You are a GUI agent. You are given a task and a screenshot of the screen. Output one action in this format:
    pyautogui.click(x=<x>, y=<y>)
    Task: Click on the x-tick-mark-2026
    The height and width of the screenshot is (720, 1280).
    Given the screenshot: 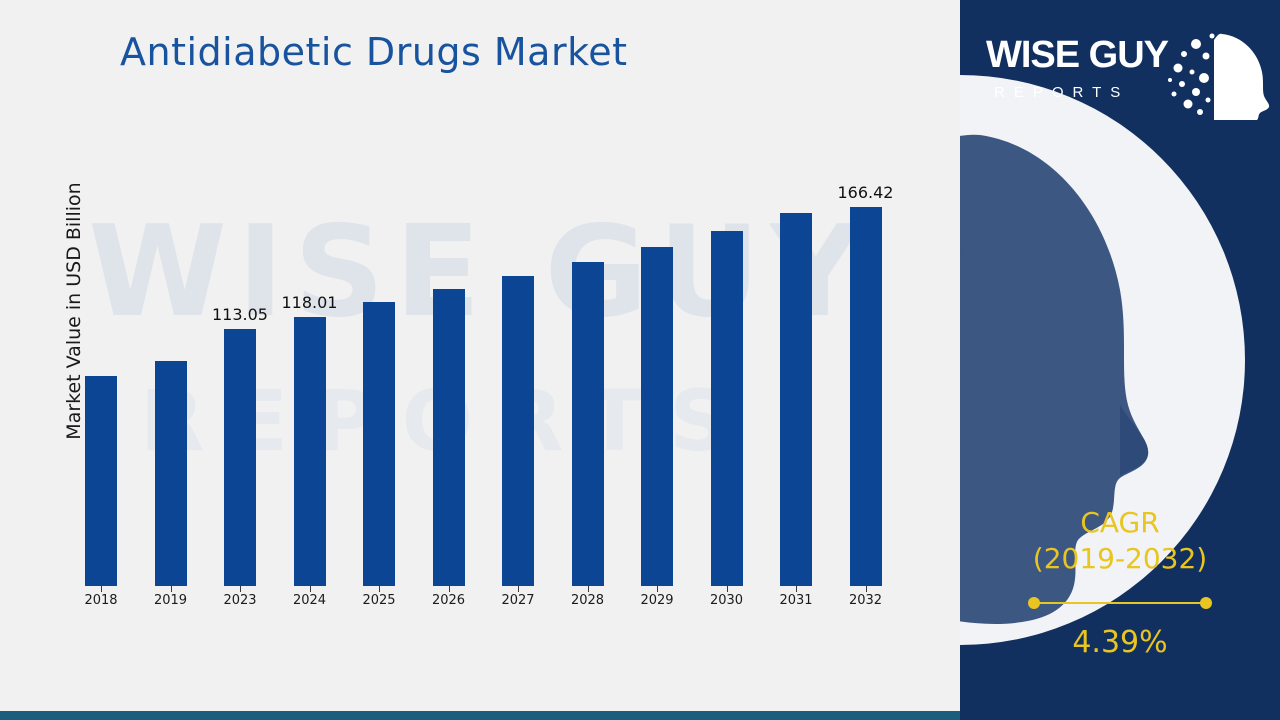 What is the action you would take?
    pyautogui.click(x=449, y=589)
    